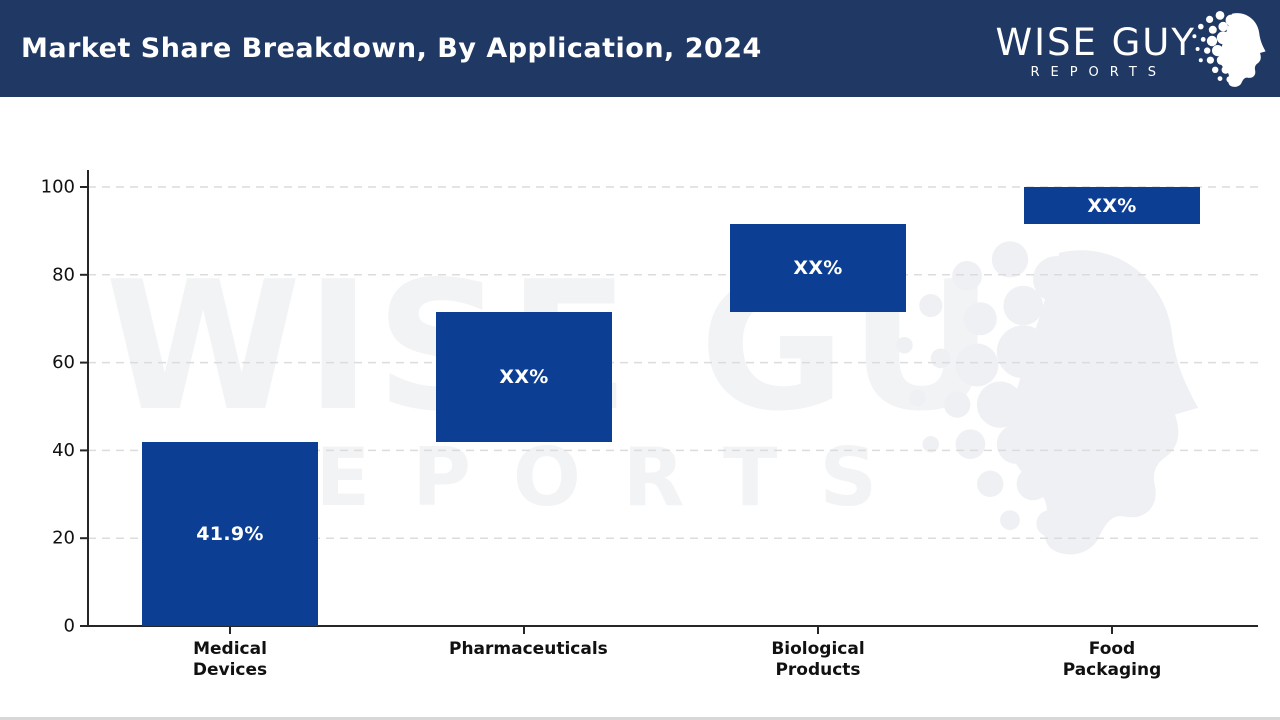 Image resolution: width=1280 pixels, height=720 pixels. I want to click on bar-medical-devices: 41.9%, so click(230, 534).